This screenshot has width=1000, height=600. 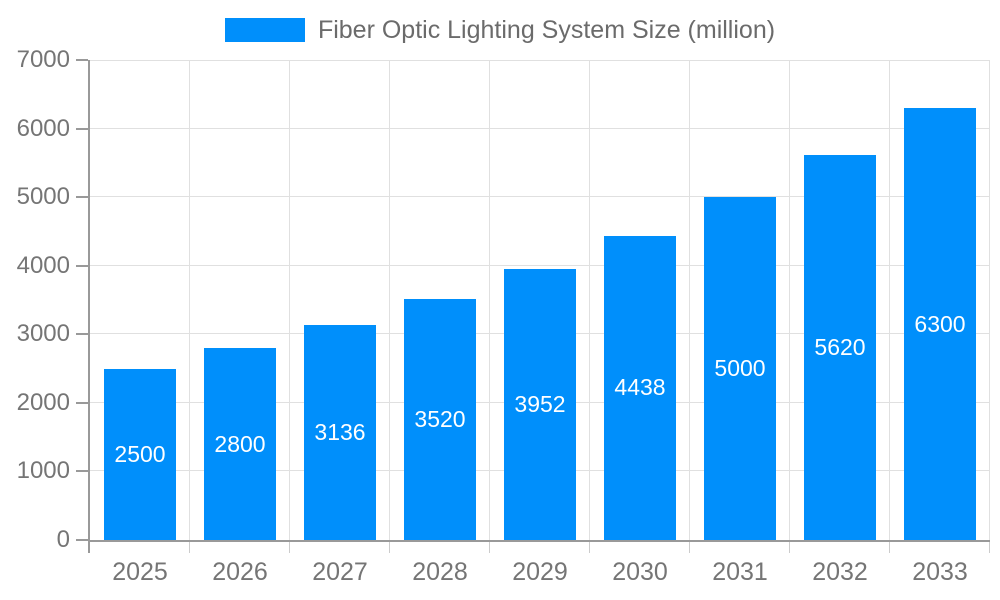 I want to click on bar-value-label: 2500, so click(x=140, y=453).